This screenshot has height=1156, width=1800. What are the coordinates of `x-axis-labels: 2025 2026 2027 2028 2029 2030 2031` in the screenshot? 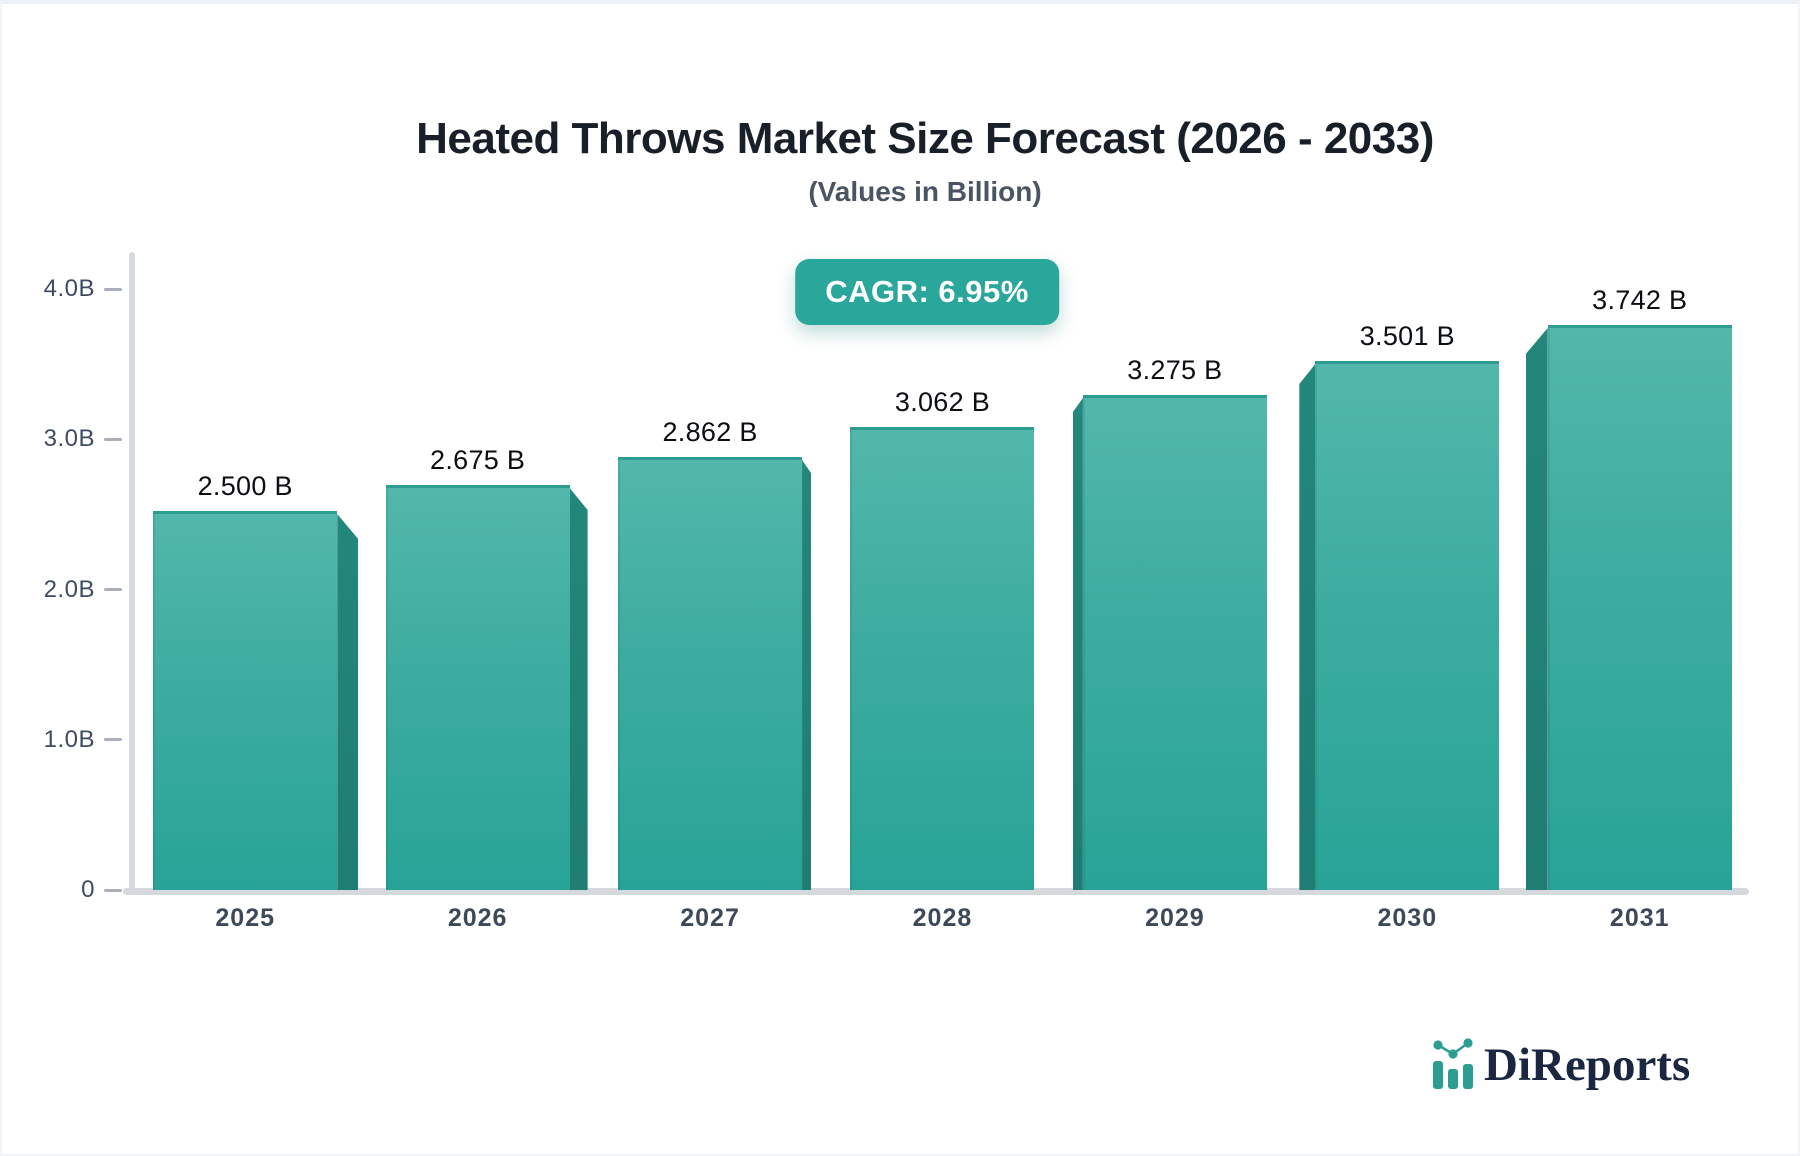 It's located at (942, 918).